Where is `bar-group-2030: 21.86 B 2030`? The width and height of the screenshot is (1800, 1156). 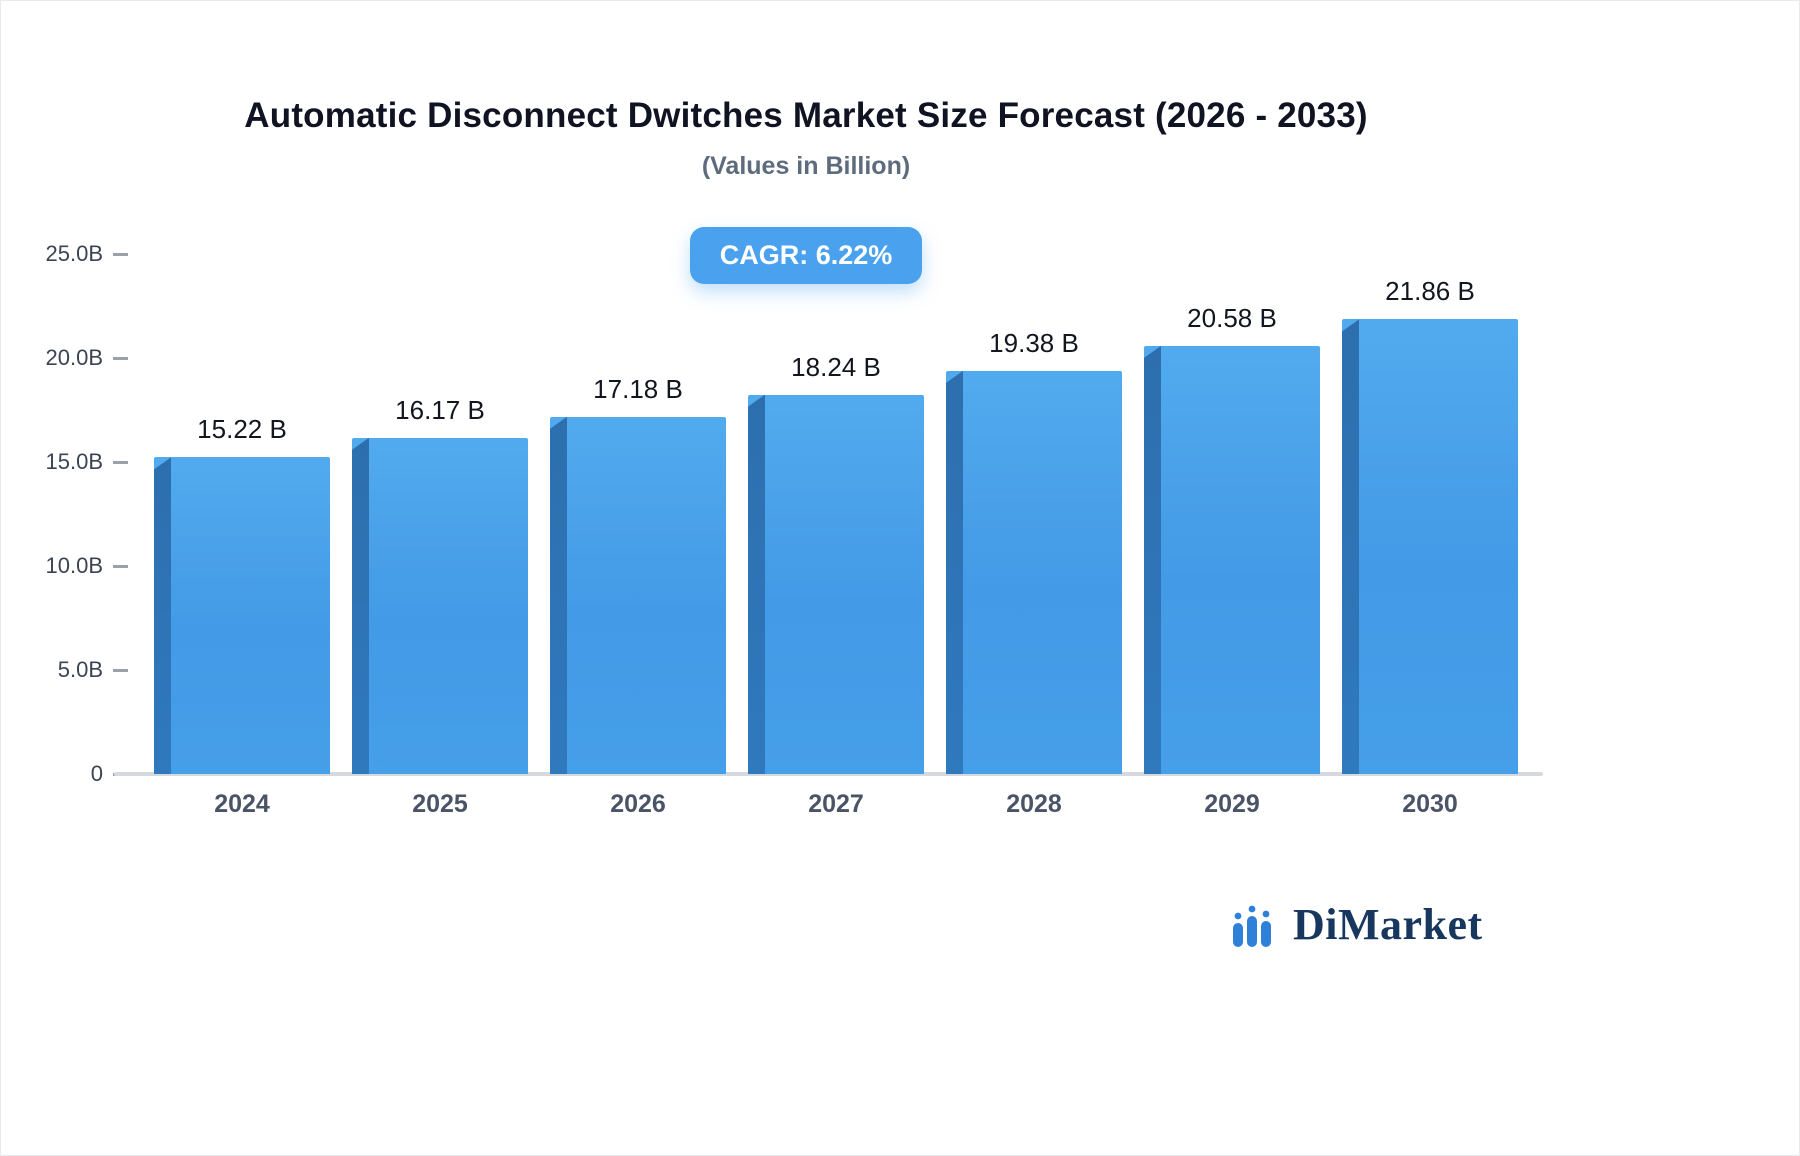 bar-group-2030: 21.86 B 2030 is located at coordinates (1430, 547).